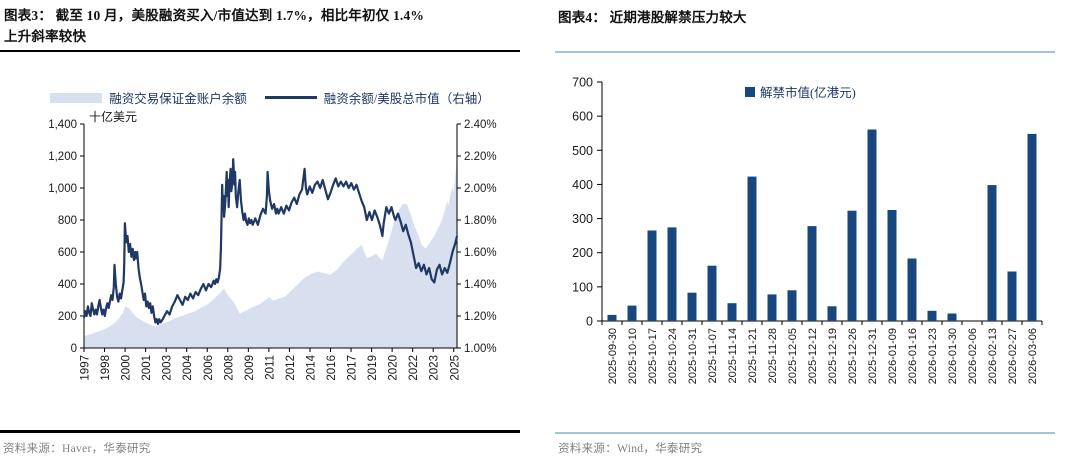  Describe the element at coordinates (270, 242) in the screenshot. I see `margin-ratio-line-series` at that location.